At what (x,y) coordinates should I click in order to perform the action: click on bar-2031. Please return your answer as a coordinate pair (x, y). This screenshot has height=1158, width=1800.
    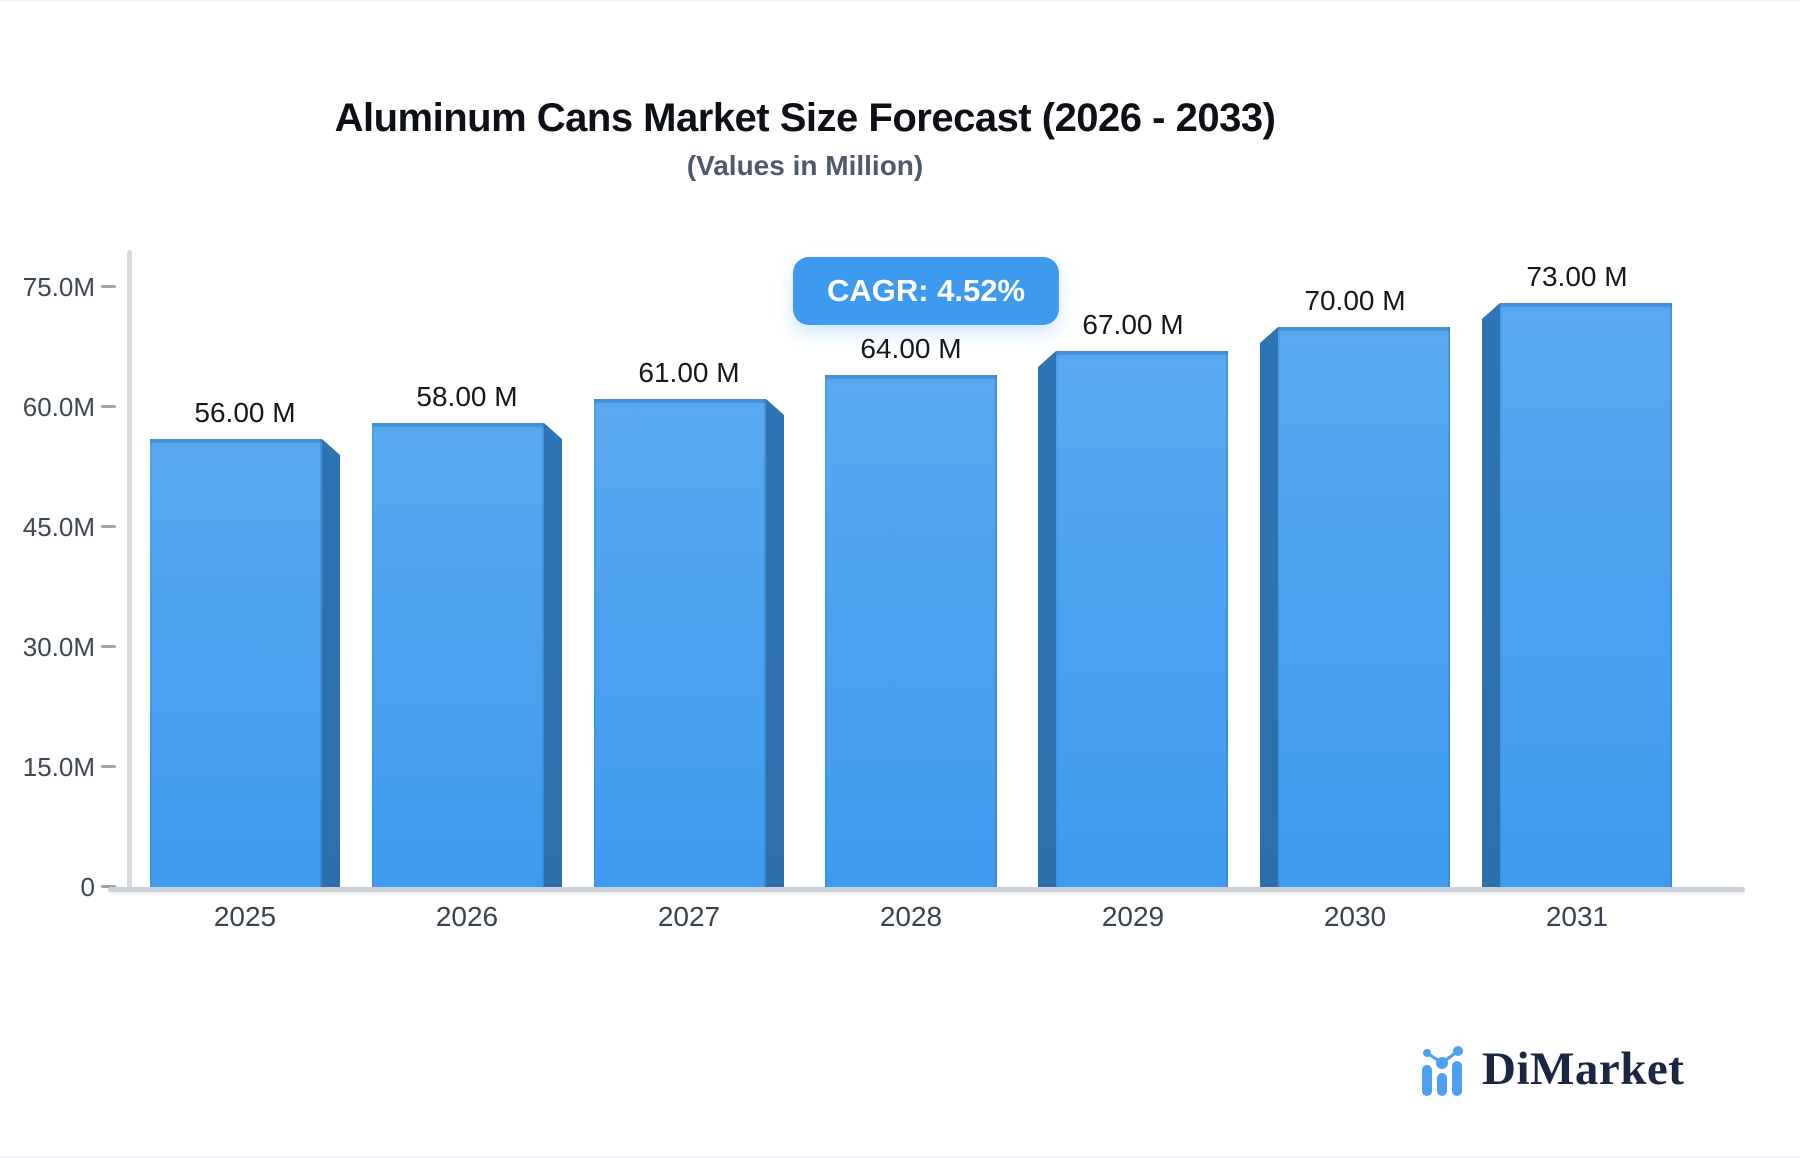
    Looking at the image, I should click on (1586, 595).